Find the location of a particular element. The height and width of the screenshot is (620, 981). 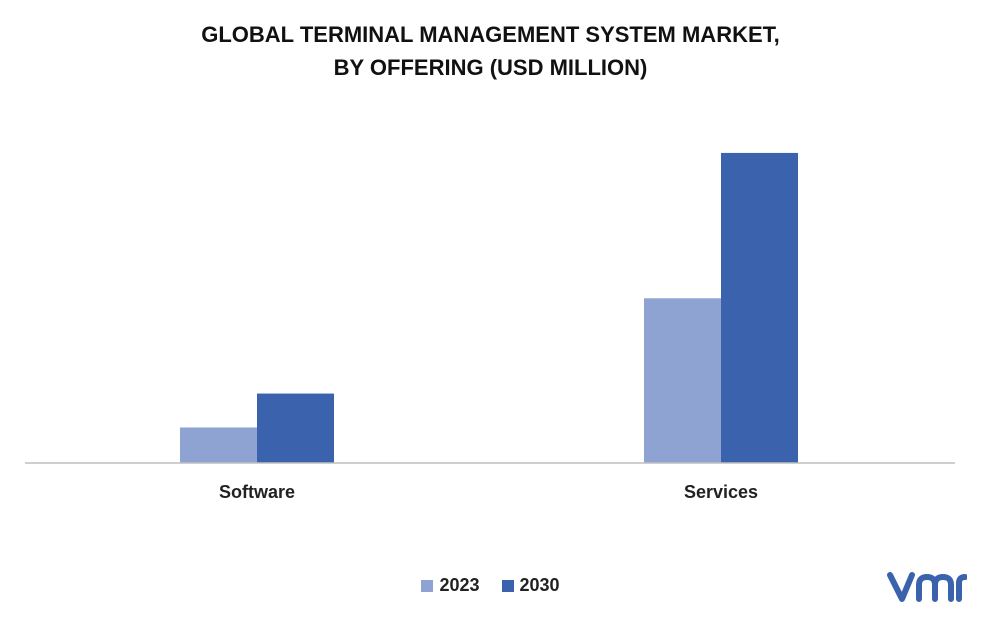

vmr-logo-icon is located at coordinates (926, 589).